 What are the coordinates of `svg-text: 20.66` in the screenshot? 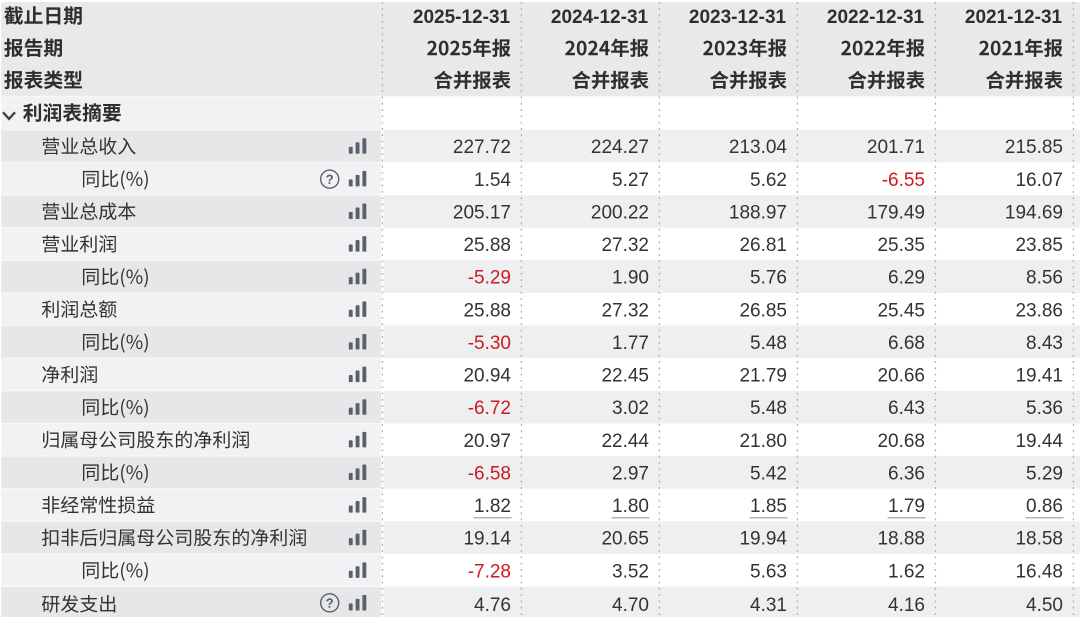 It's located at (901, 376).